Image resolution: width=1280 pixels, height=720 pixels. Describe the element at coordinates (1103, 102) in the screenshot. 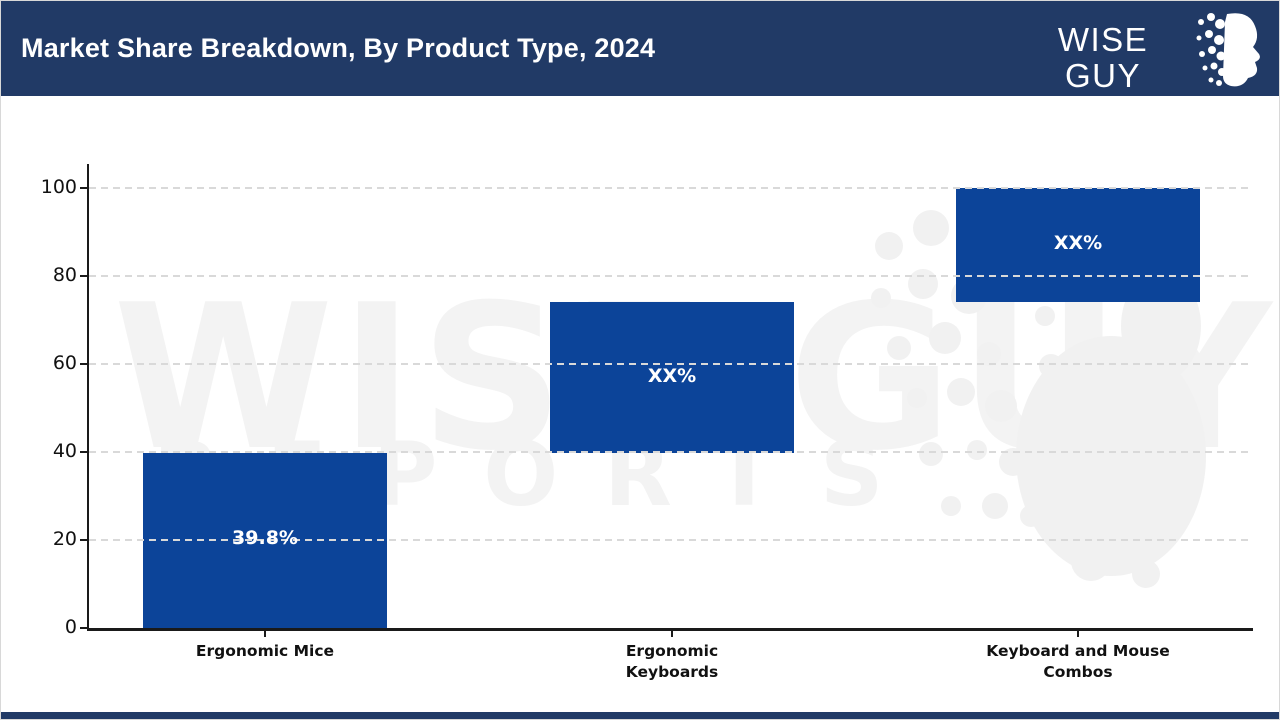

I see `brand-logo-line2: REPORTS` at that location.